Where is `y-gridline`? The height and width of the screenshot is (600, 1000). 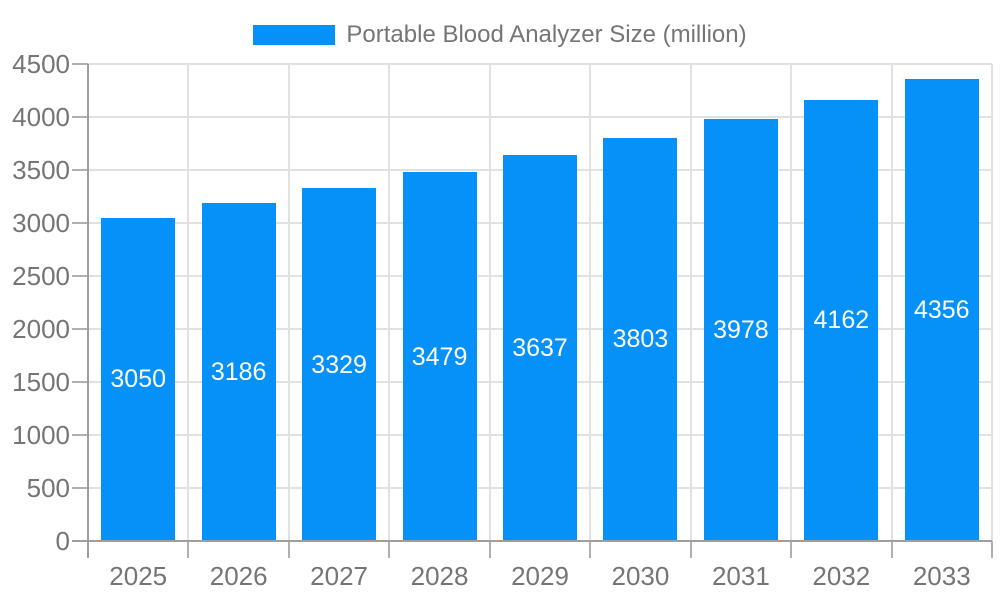 y-gridline is located at coordinates (540, 64).